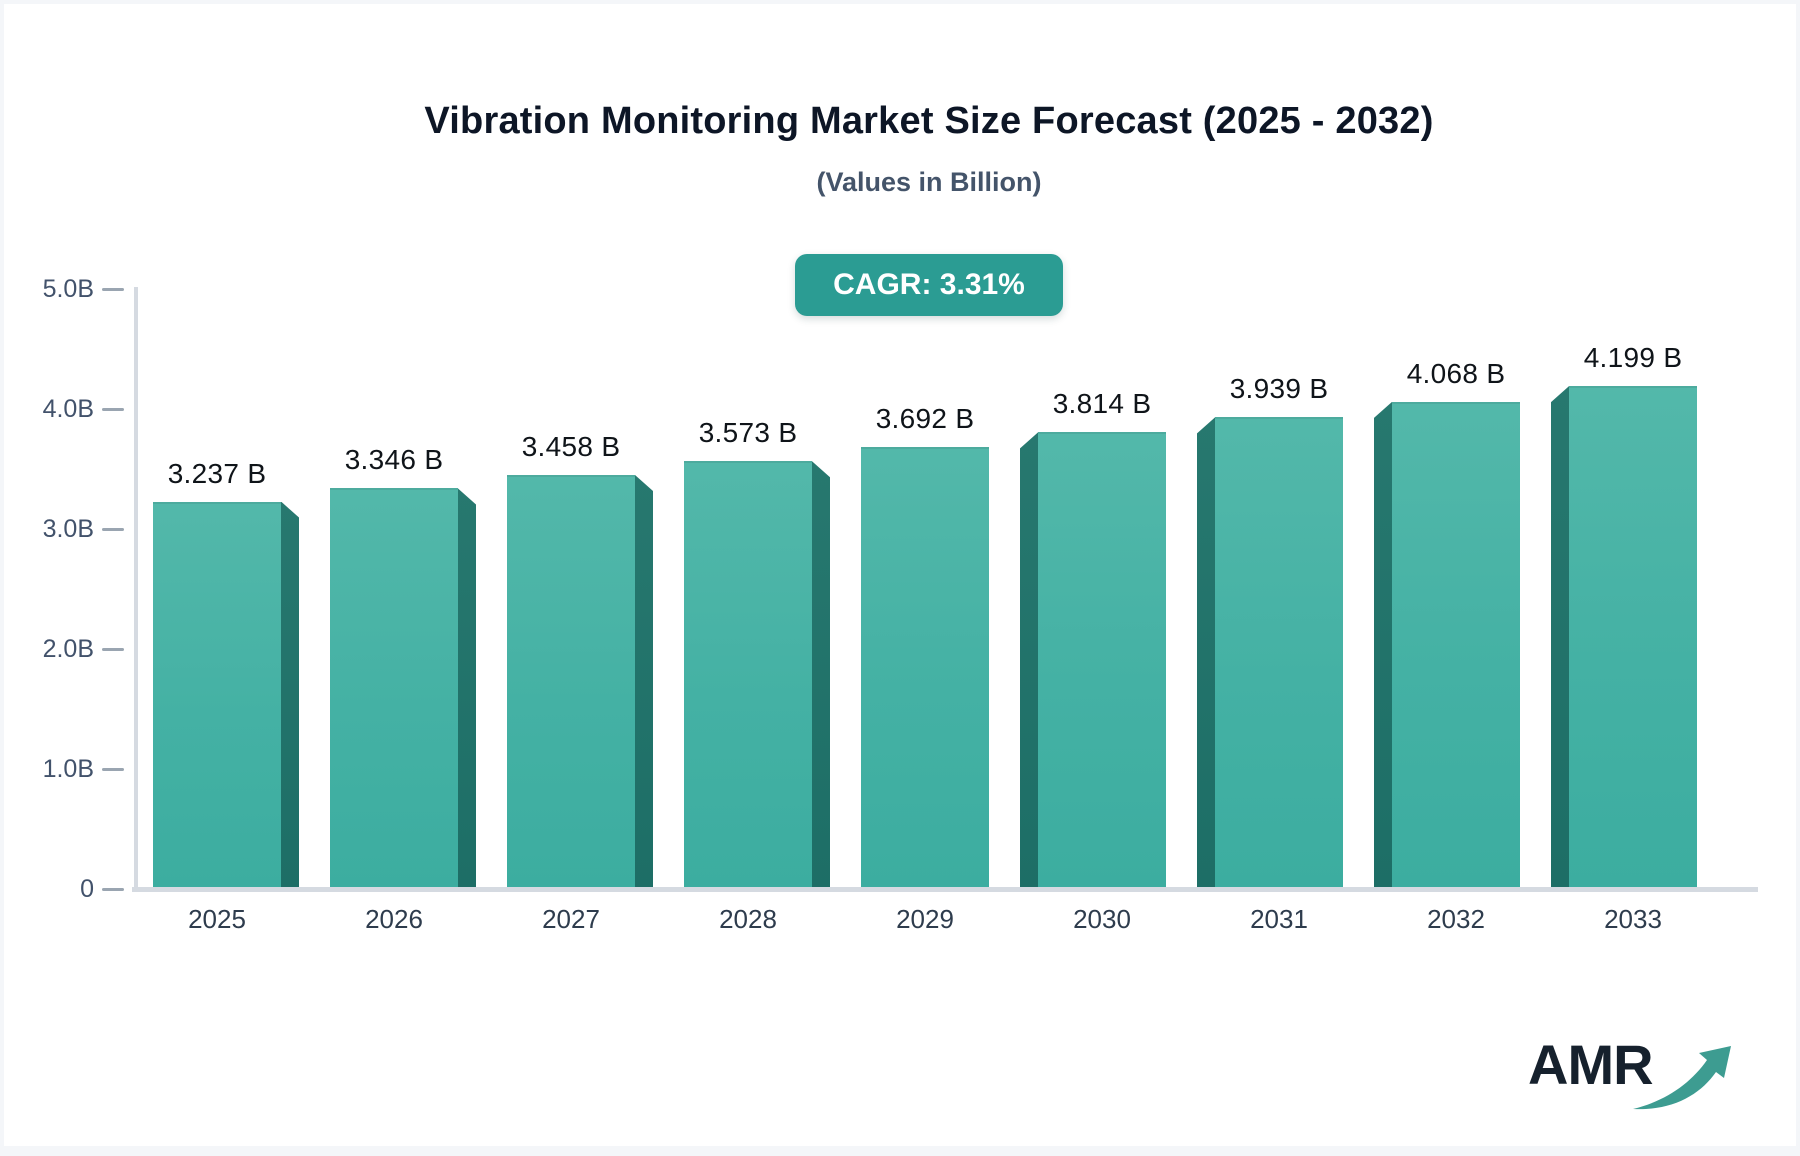 This screenshot has height=1156, width=1800. Describe the element at coordinates (925, 668) in the screenshot. I see `bar-2029` at that location.